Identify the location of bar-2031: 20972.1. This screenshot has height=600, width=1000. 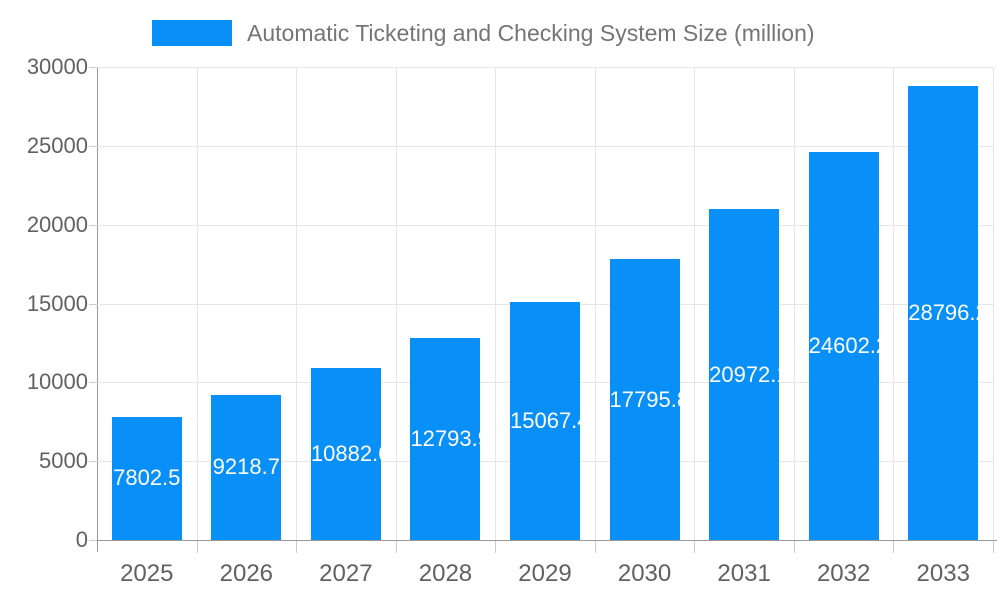
(744, 374).